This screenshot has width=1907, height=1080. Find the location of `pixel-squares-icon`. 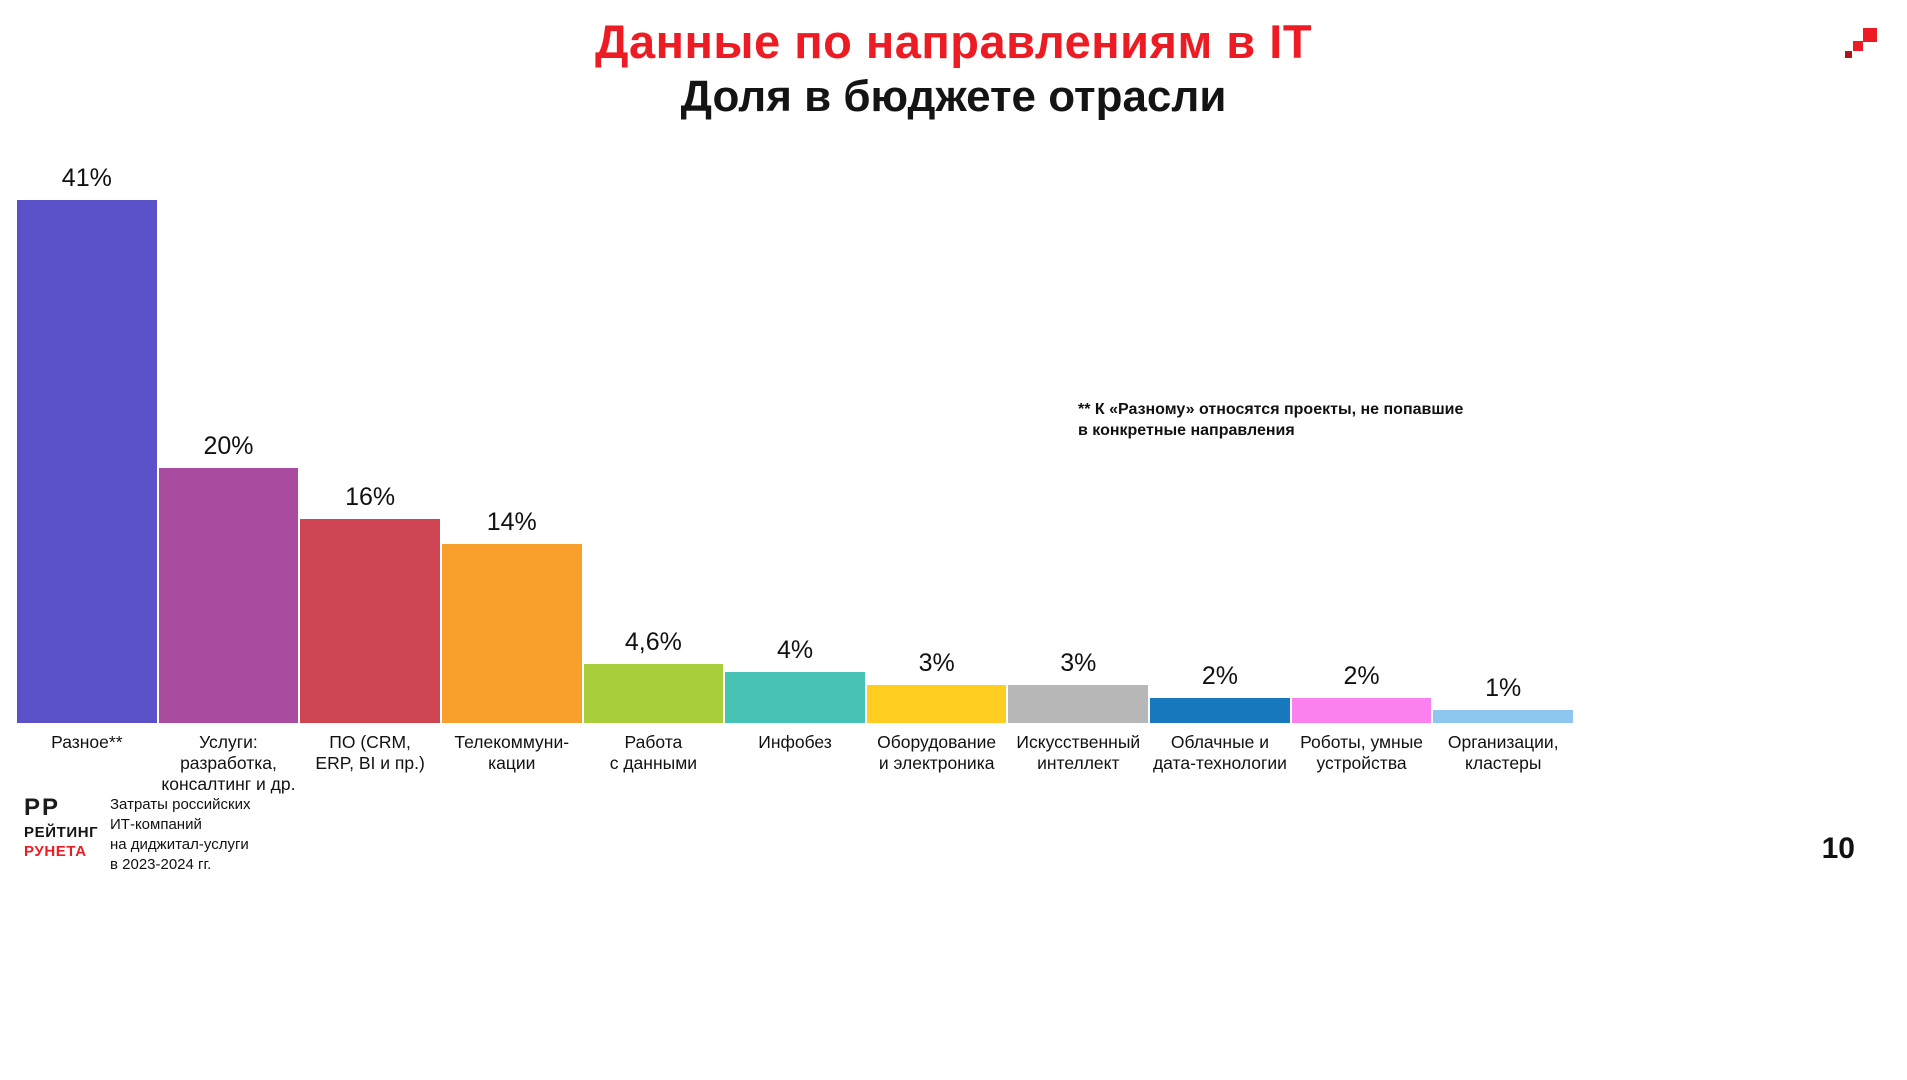

pixel-squares-icon is located at coordinates (1861, 43).